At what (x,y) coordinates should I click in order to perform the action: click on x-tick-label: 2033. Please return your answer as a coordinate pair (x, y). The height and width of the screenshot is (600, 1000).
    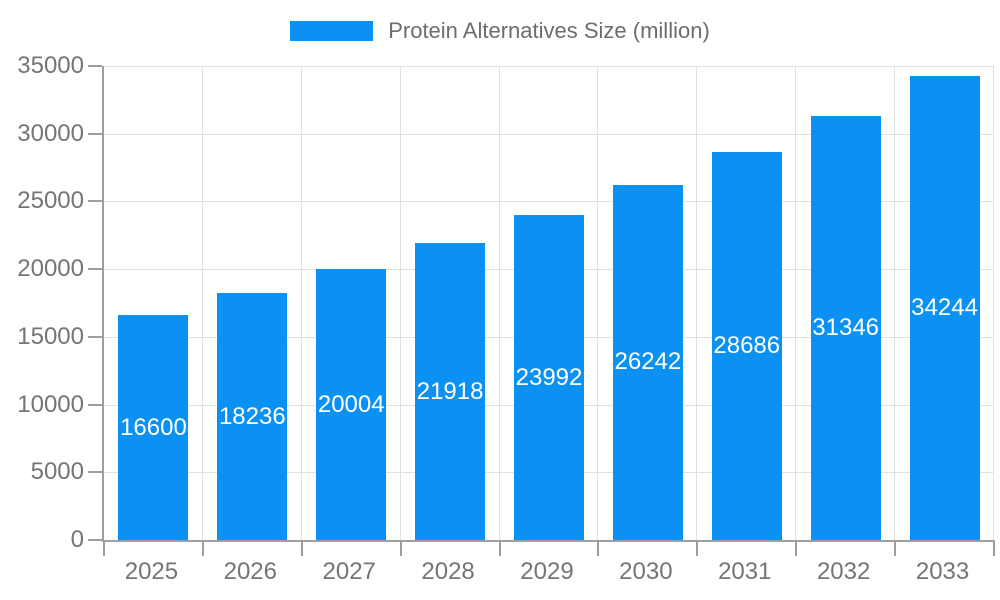
    Looking at the image, I should click on (942, 571).